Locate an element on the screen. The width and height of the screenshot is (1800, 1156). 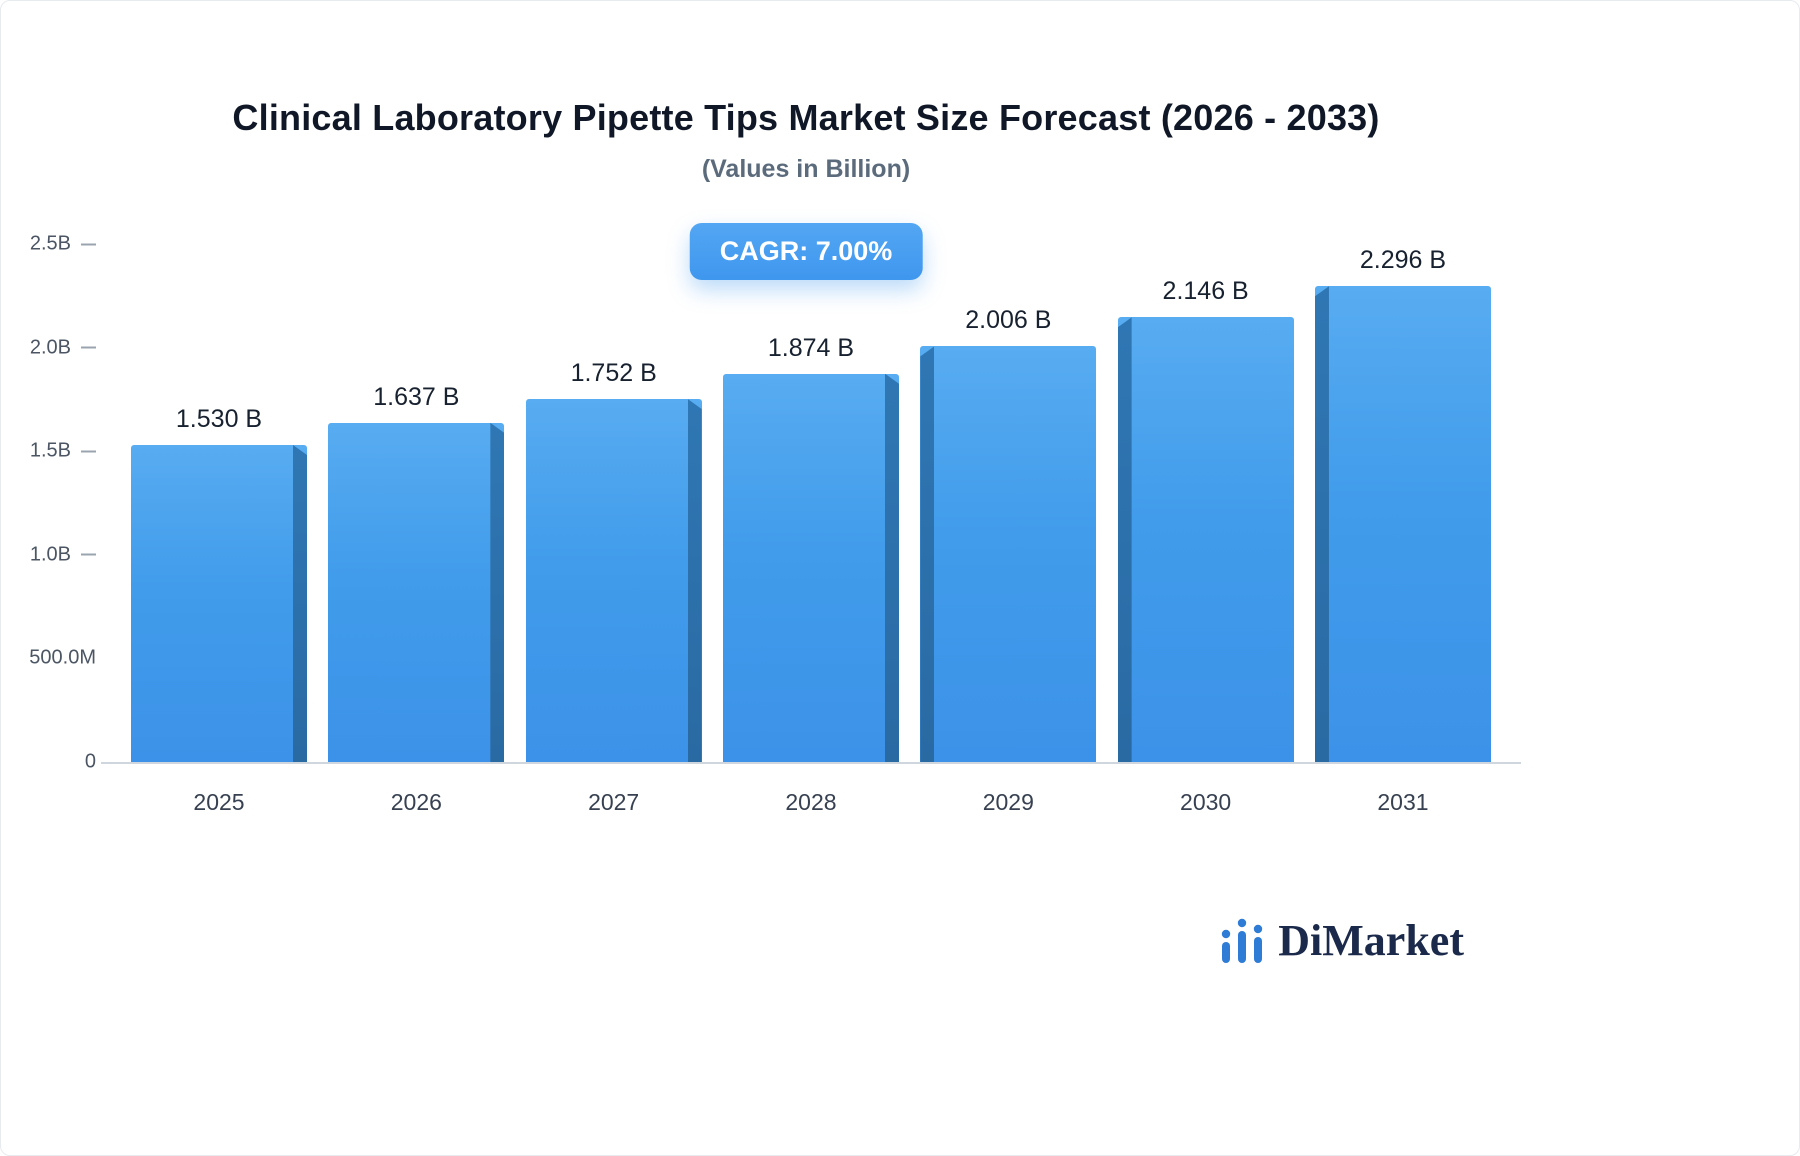
x-axis-label: 2026 is located at coordinates (416, 802).